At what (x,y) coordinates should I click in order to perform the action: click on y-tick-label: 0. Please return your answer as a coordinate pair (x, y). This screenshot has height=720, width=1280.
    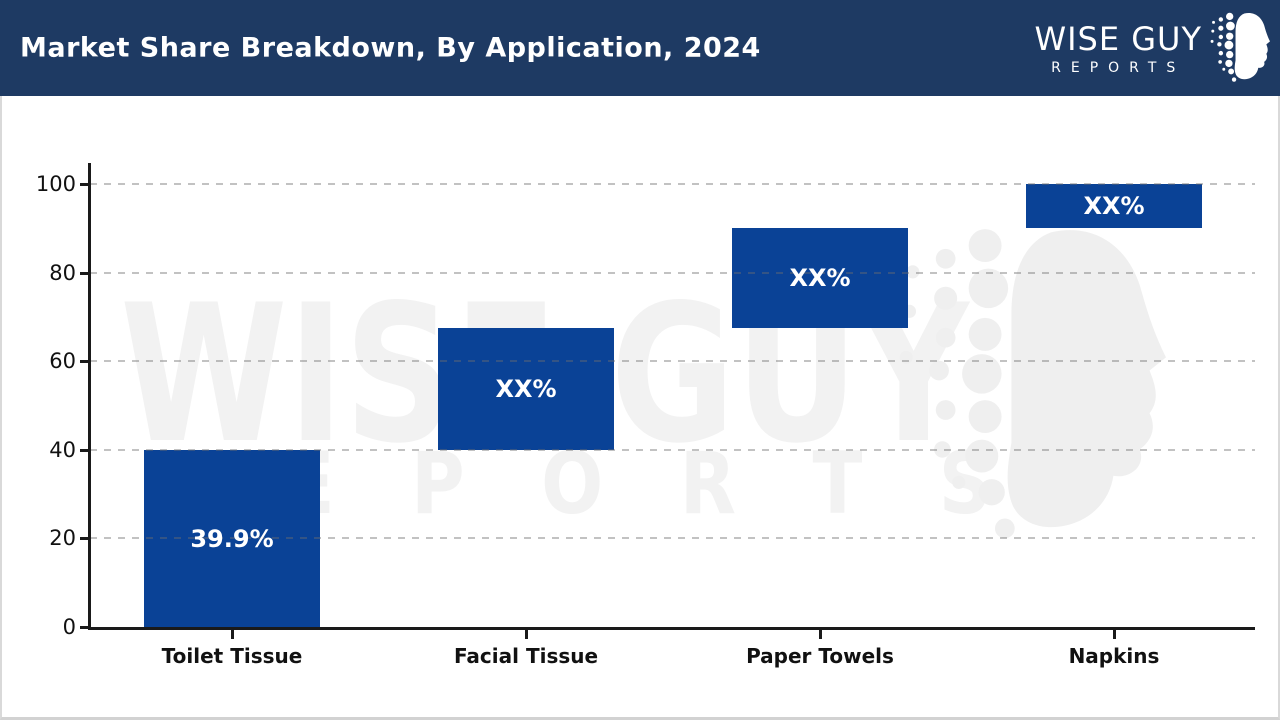
    Looking at the image, I should click on (69, 627).